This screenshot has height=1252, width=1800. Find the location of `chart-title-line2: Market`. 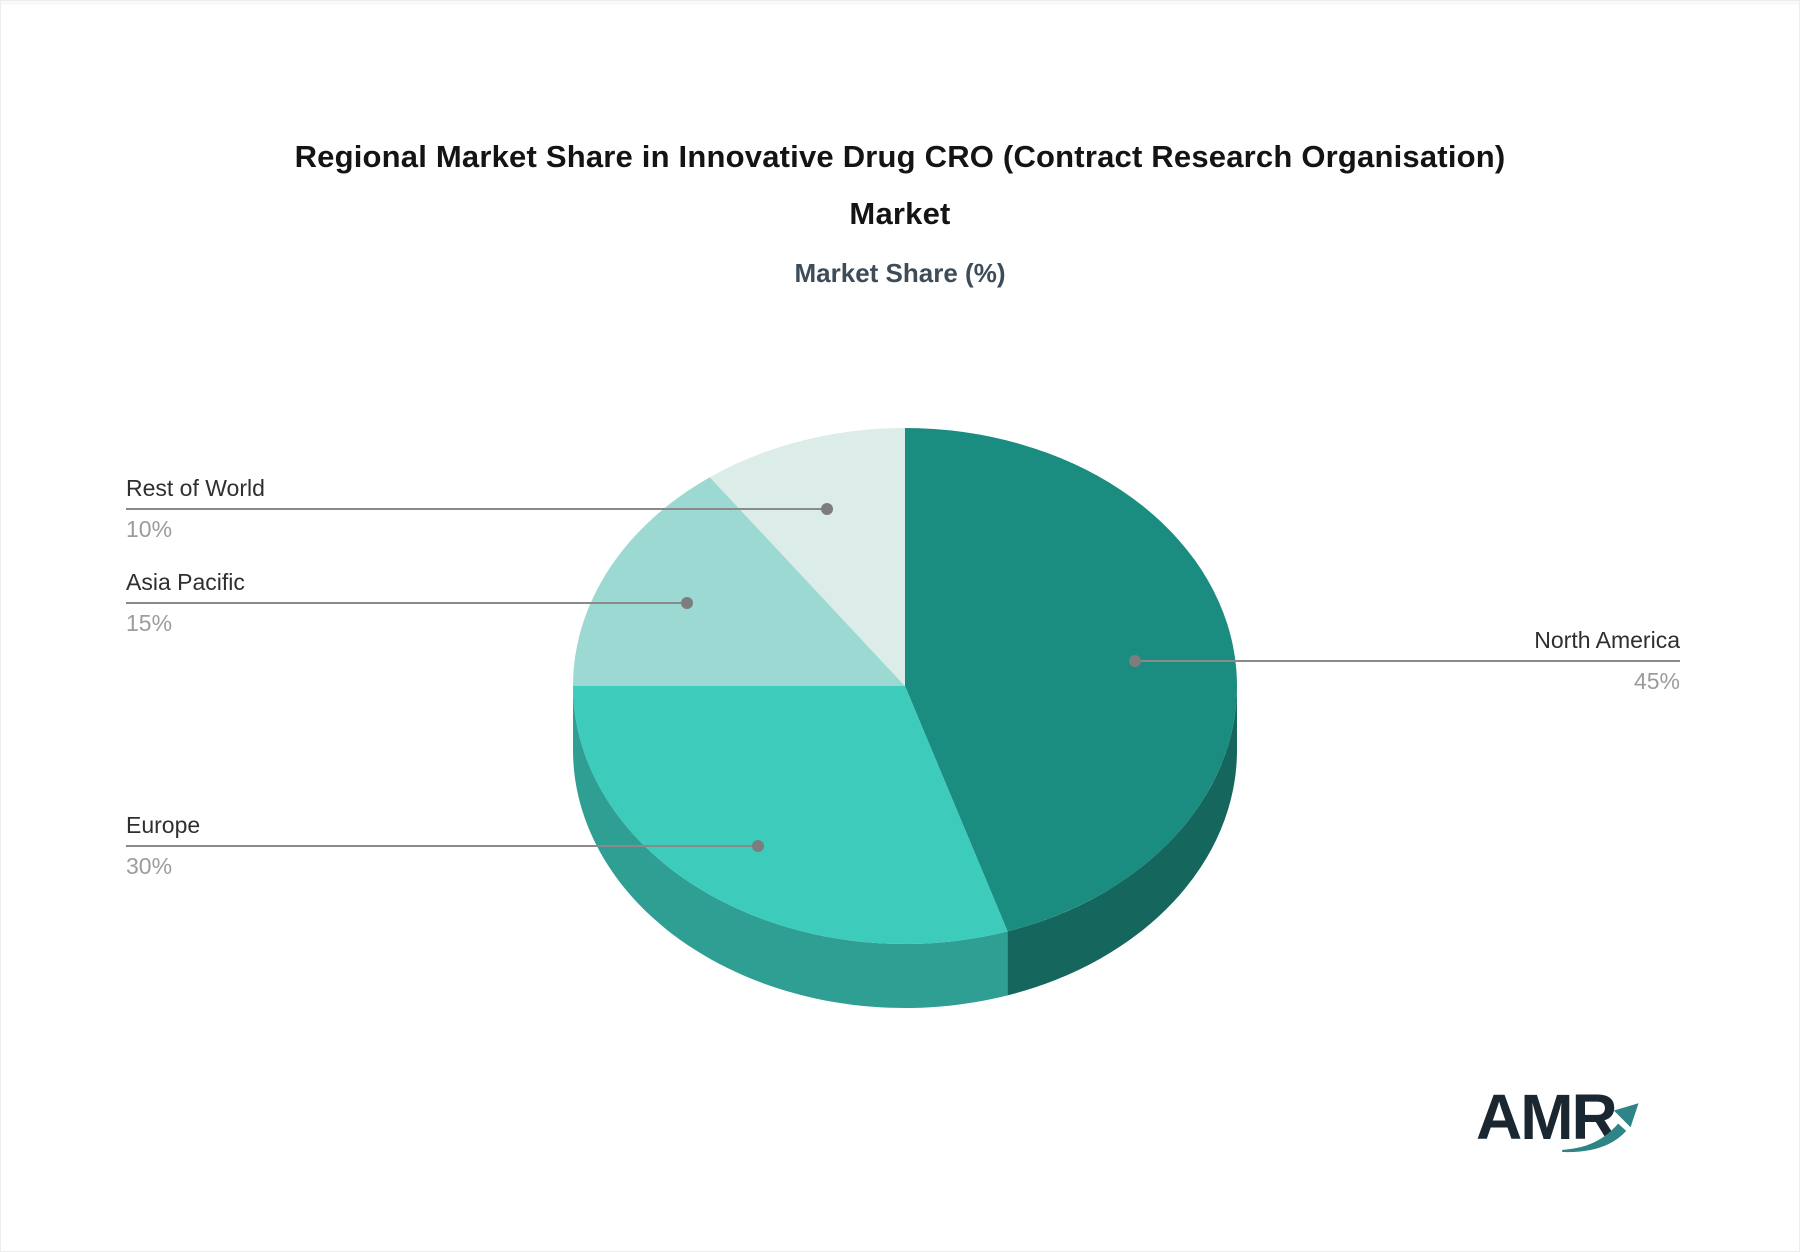

chart-title-line2: Market is located at coordinates (900, 213).